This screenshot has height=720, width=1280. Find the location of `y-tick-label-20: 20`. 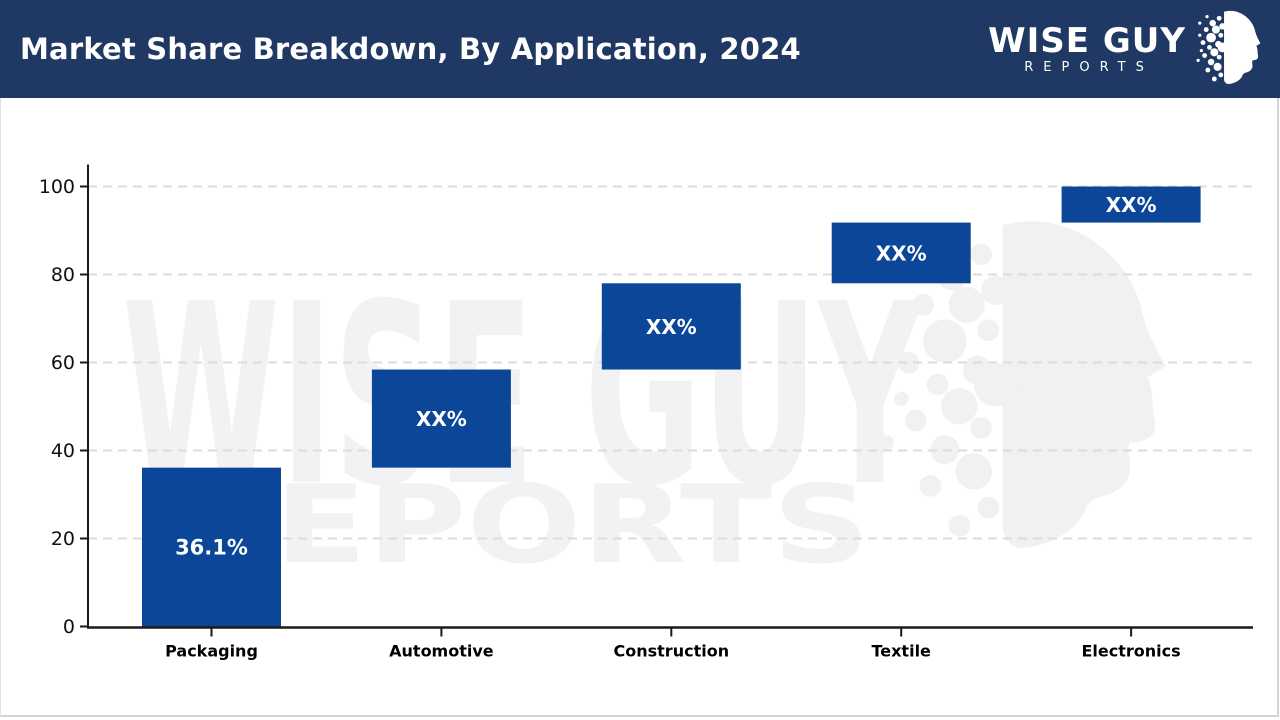

y-tick-label-20: 20 is located at coordinates (63, 539).